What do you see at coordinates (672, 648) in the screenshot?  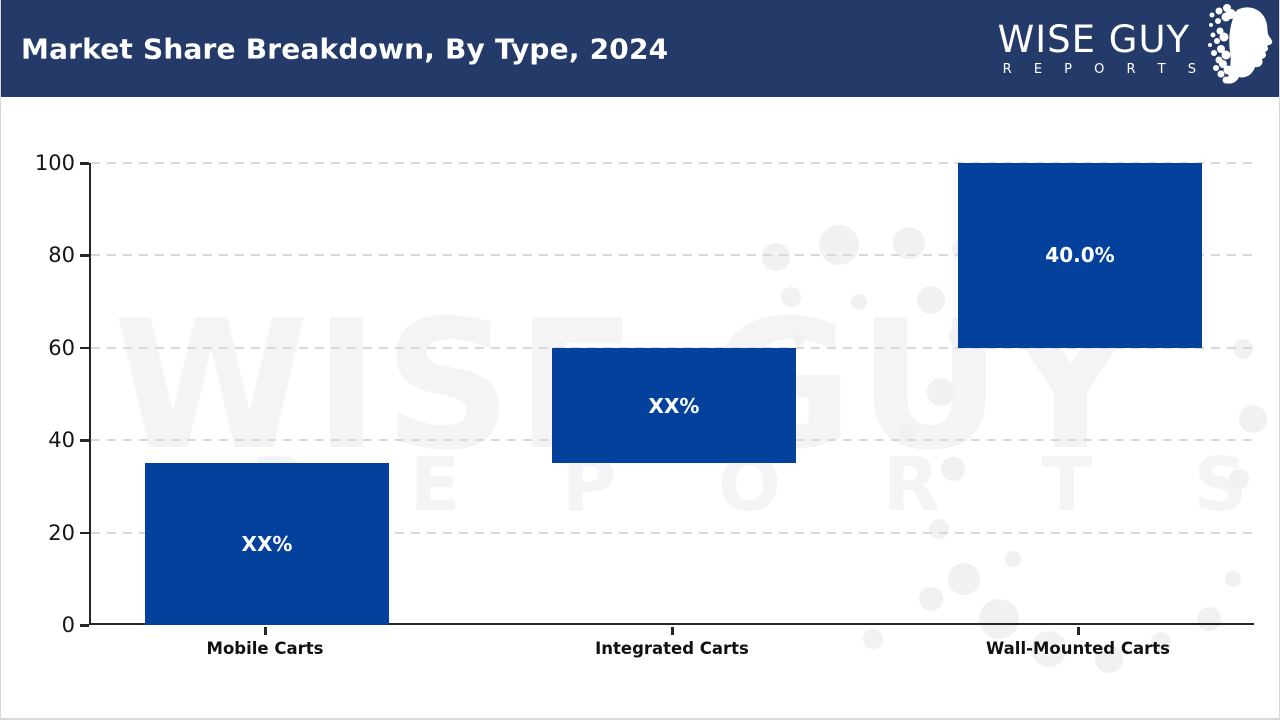 I see `x-category-label: Integrated Carts` at bounding box center [672, 648].